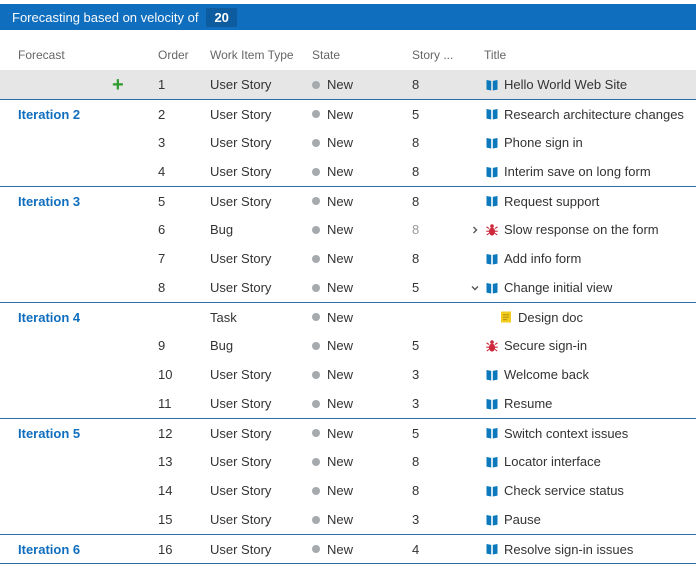 The height and width of the screenshot is (572, 696). Describe the element at coordinates (552, 461) in the screenshot. I see `work-item-title: Locator interface` at that location.